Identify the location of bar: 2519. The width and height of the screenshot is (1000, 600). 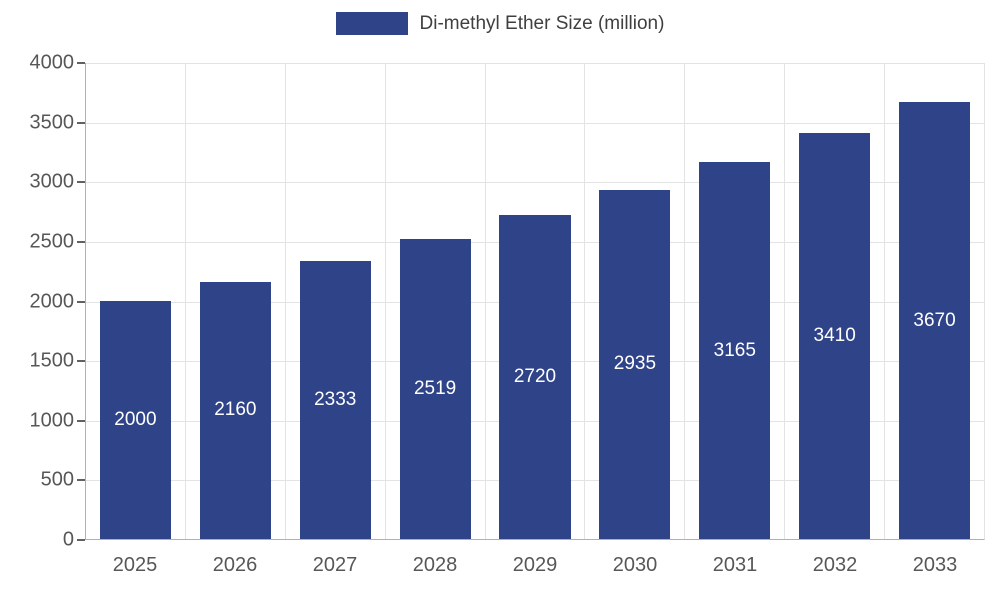
(435, 389).